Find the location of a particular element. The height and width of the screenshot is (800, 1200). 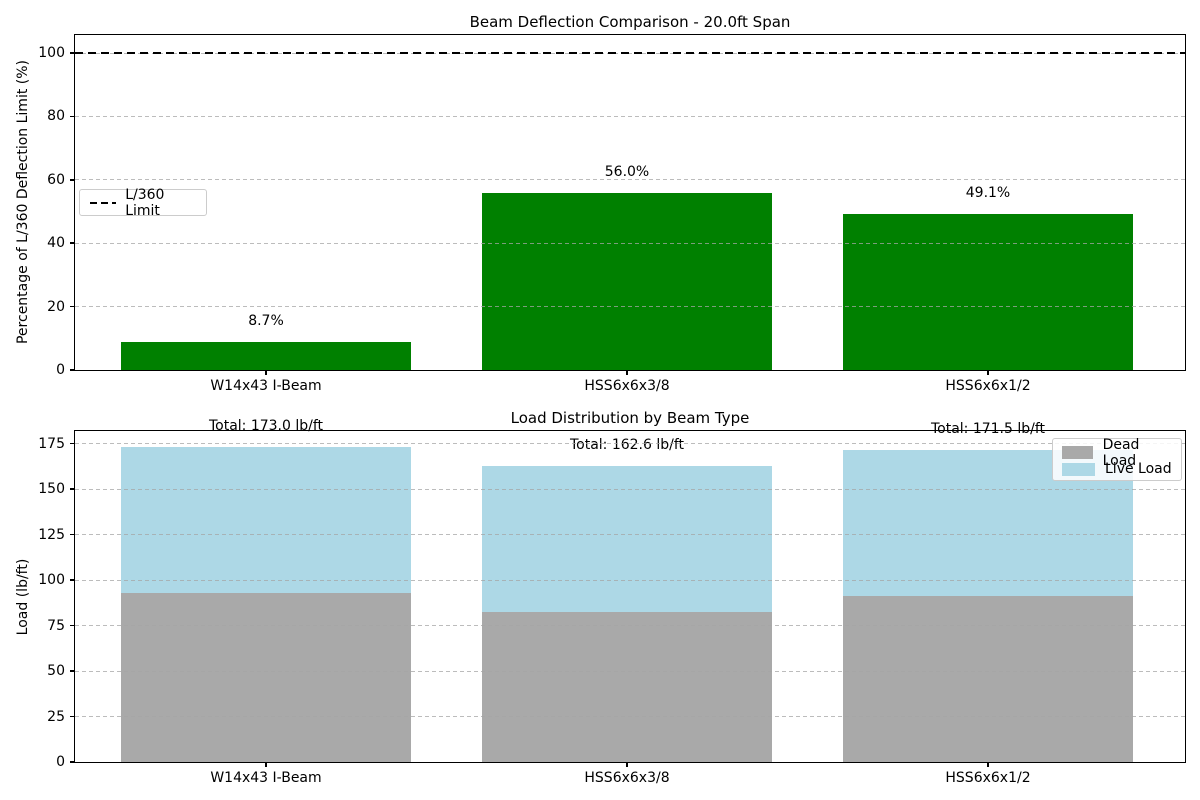

legend-label: Dead Load is located at coordinates (1121, 452).